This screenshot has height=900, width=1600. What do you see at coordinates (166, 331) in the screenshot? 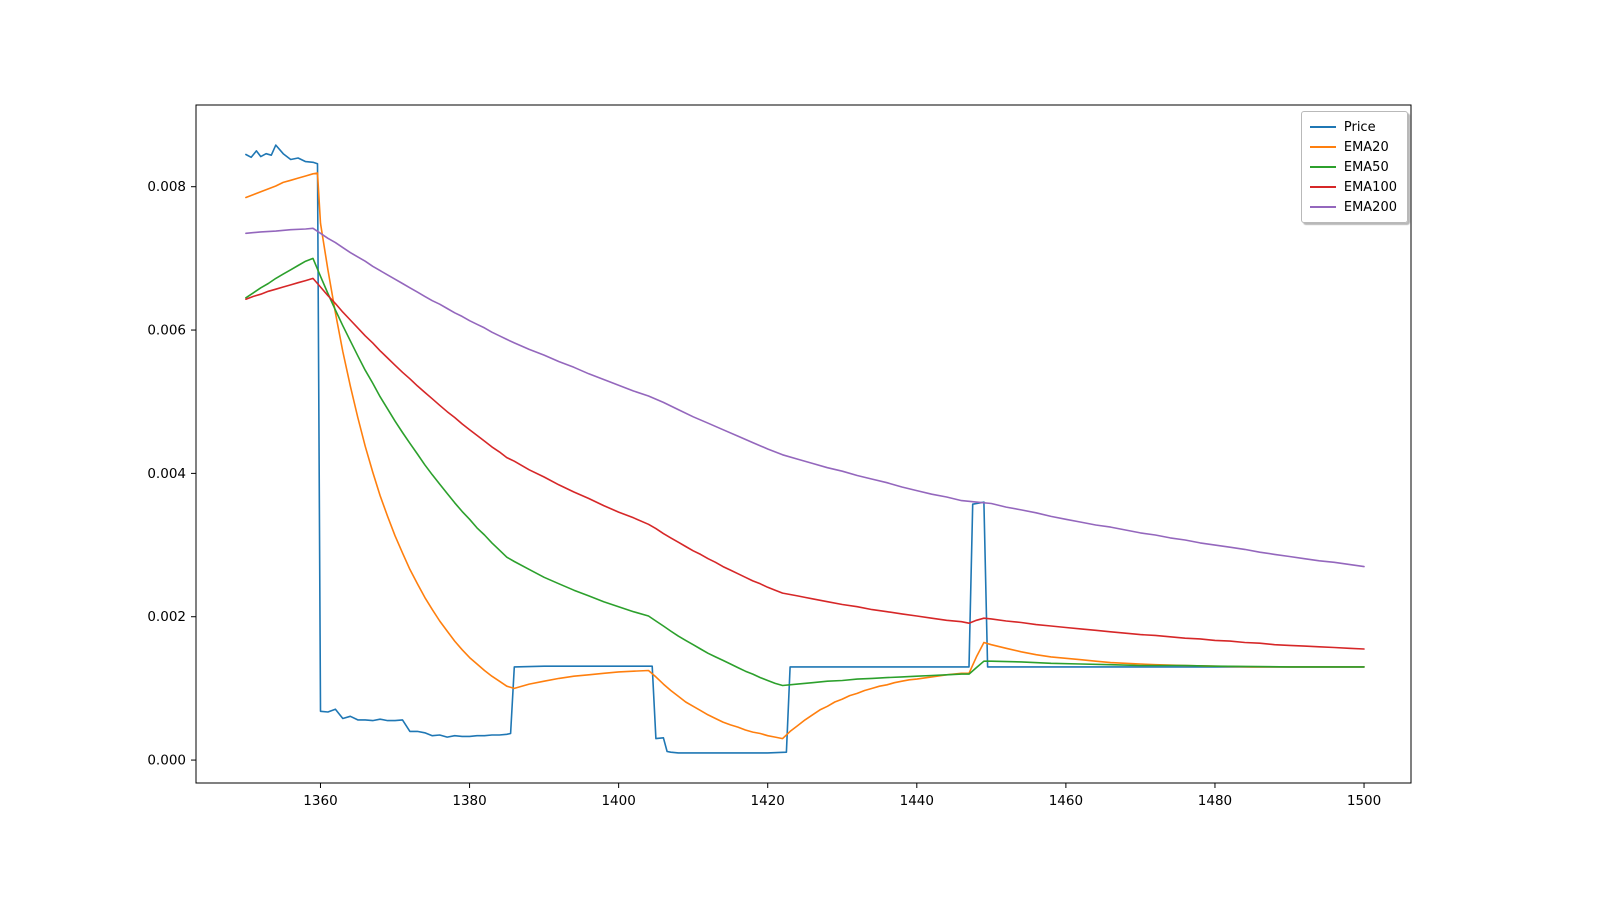
I see `y-axis-tick-label: 0.006` at bounding box center [166, 331].